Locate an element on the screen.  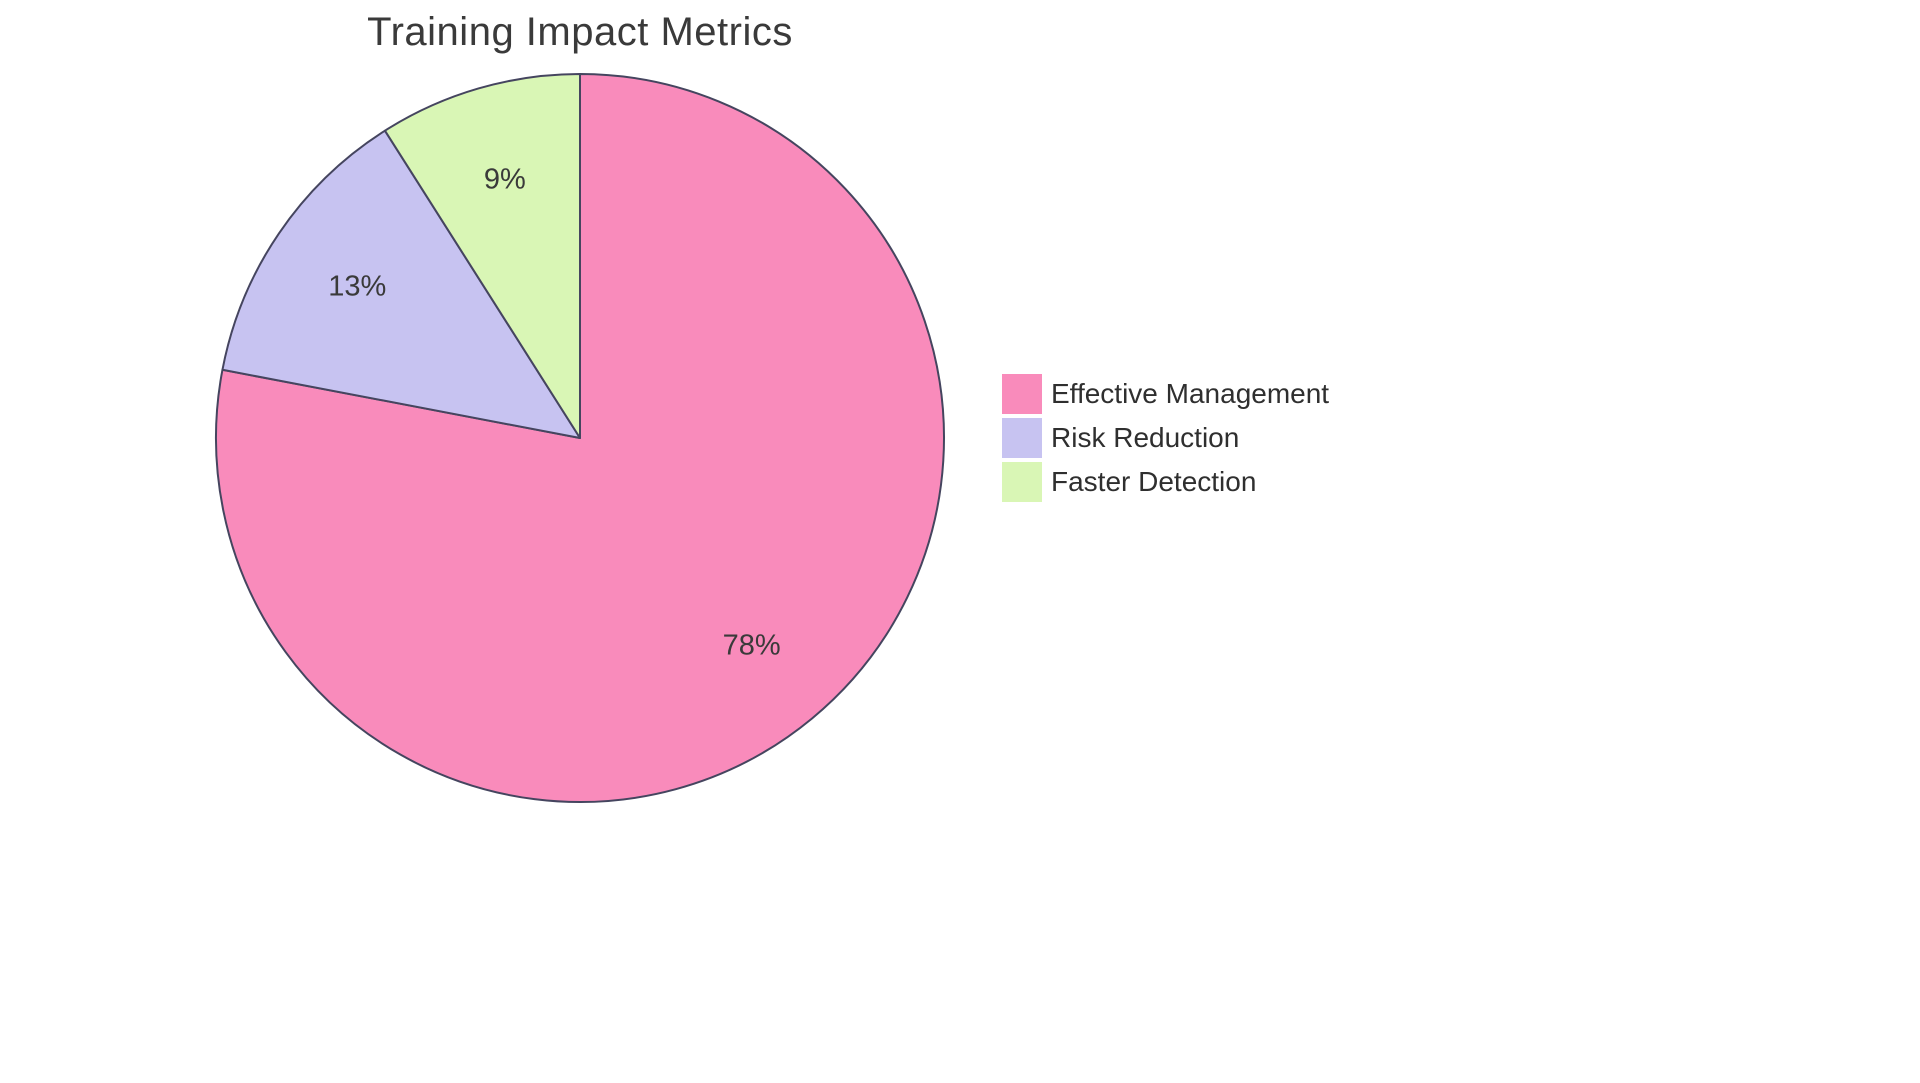
legend-swatch-risk-reduction is located at coordinates (1022, 438).